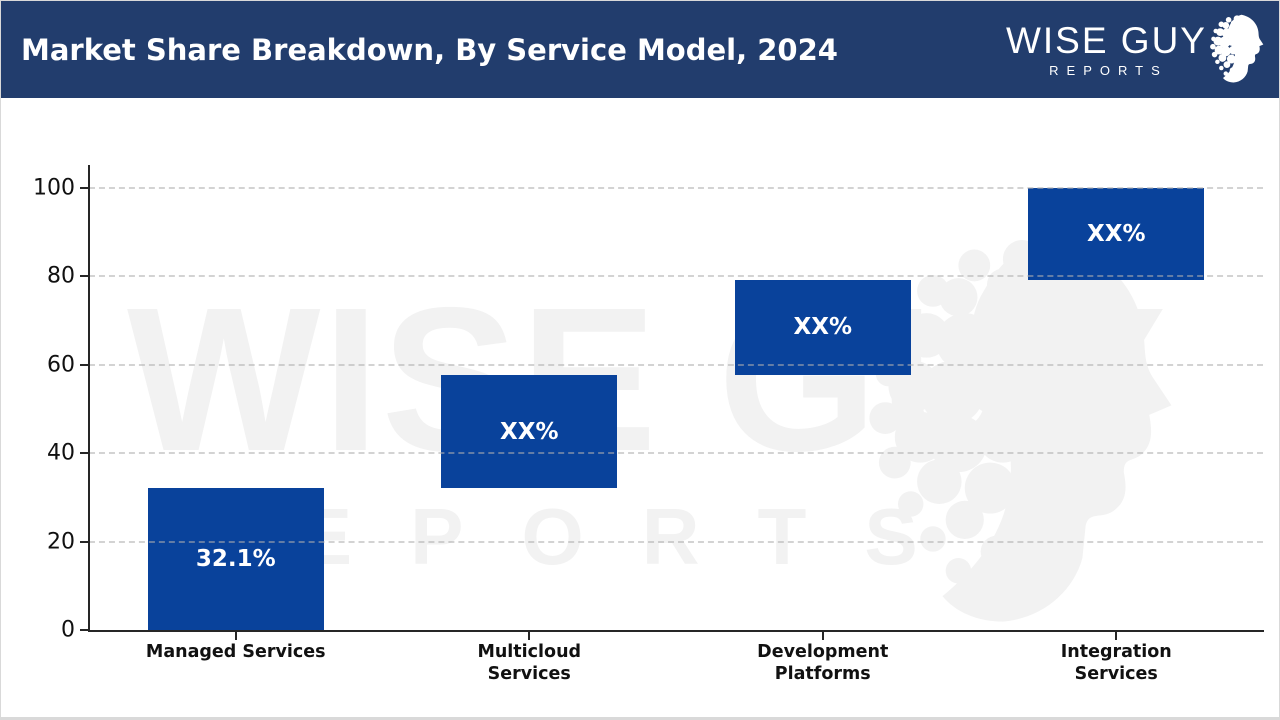 This screenshot has height=720, width=1280. What do you see at coordinates (68, 630) in the screenshot?
I see `y-tick-label: 0` at bounding box center [68, 630].